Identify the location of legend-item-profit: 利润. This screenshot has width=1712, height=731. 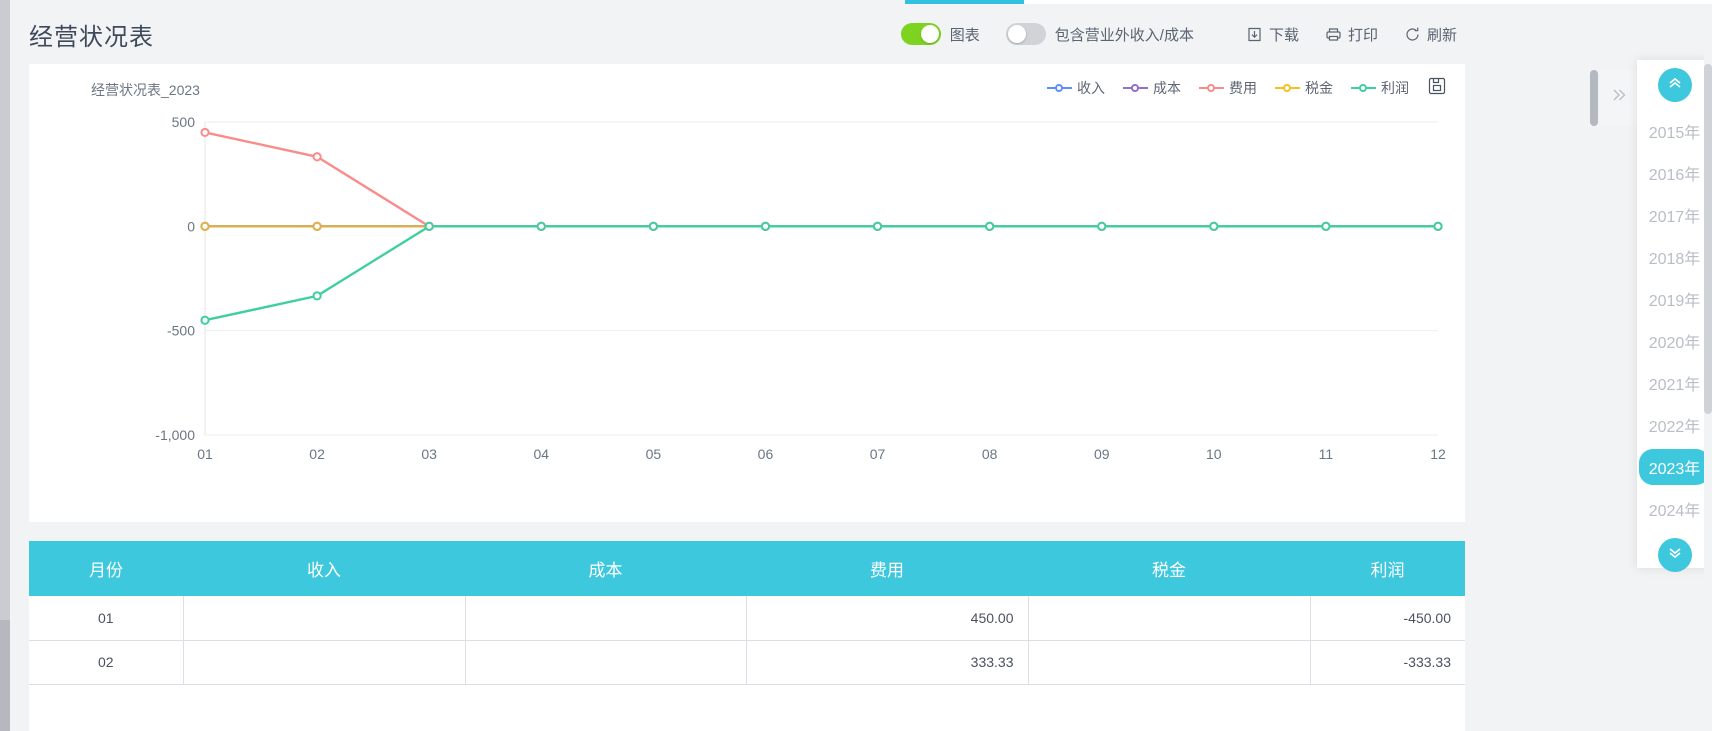
(1380, 88).